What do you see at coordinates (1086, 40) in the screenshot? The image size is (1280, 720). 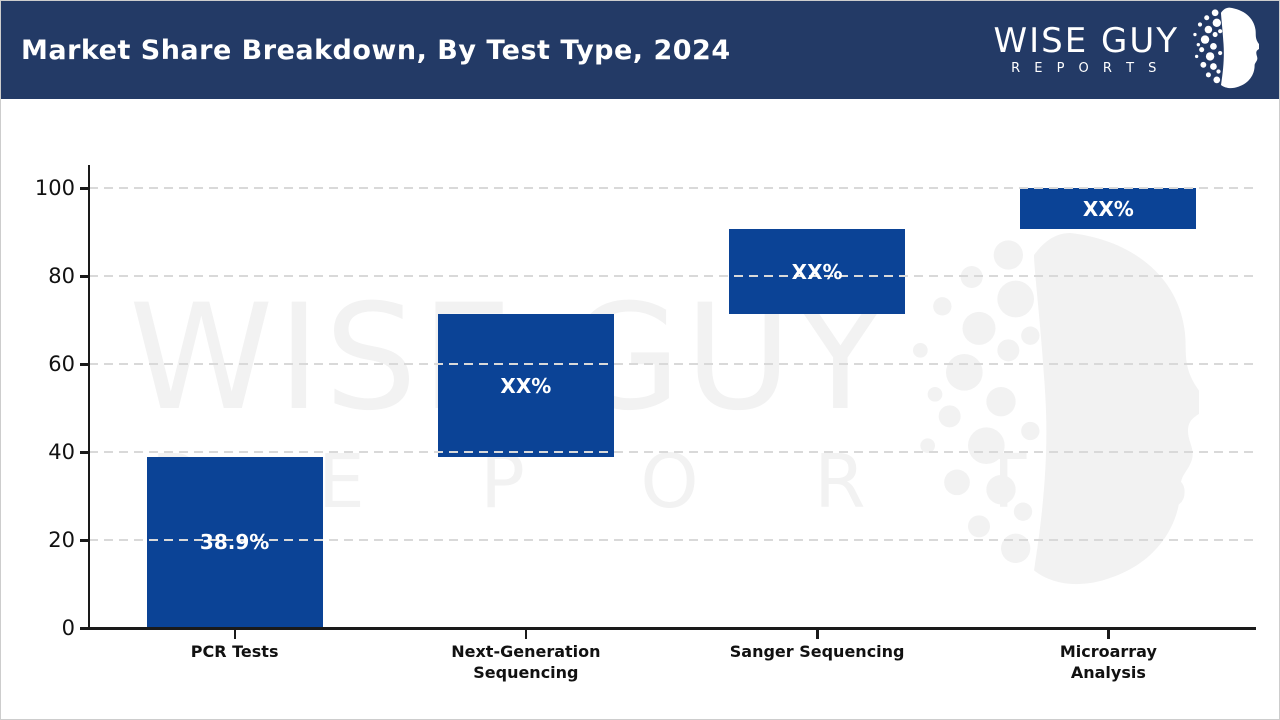 I see `brand-name: WISE GUY` at bounding box center [1086, 40].